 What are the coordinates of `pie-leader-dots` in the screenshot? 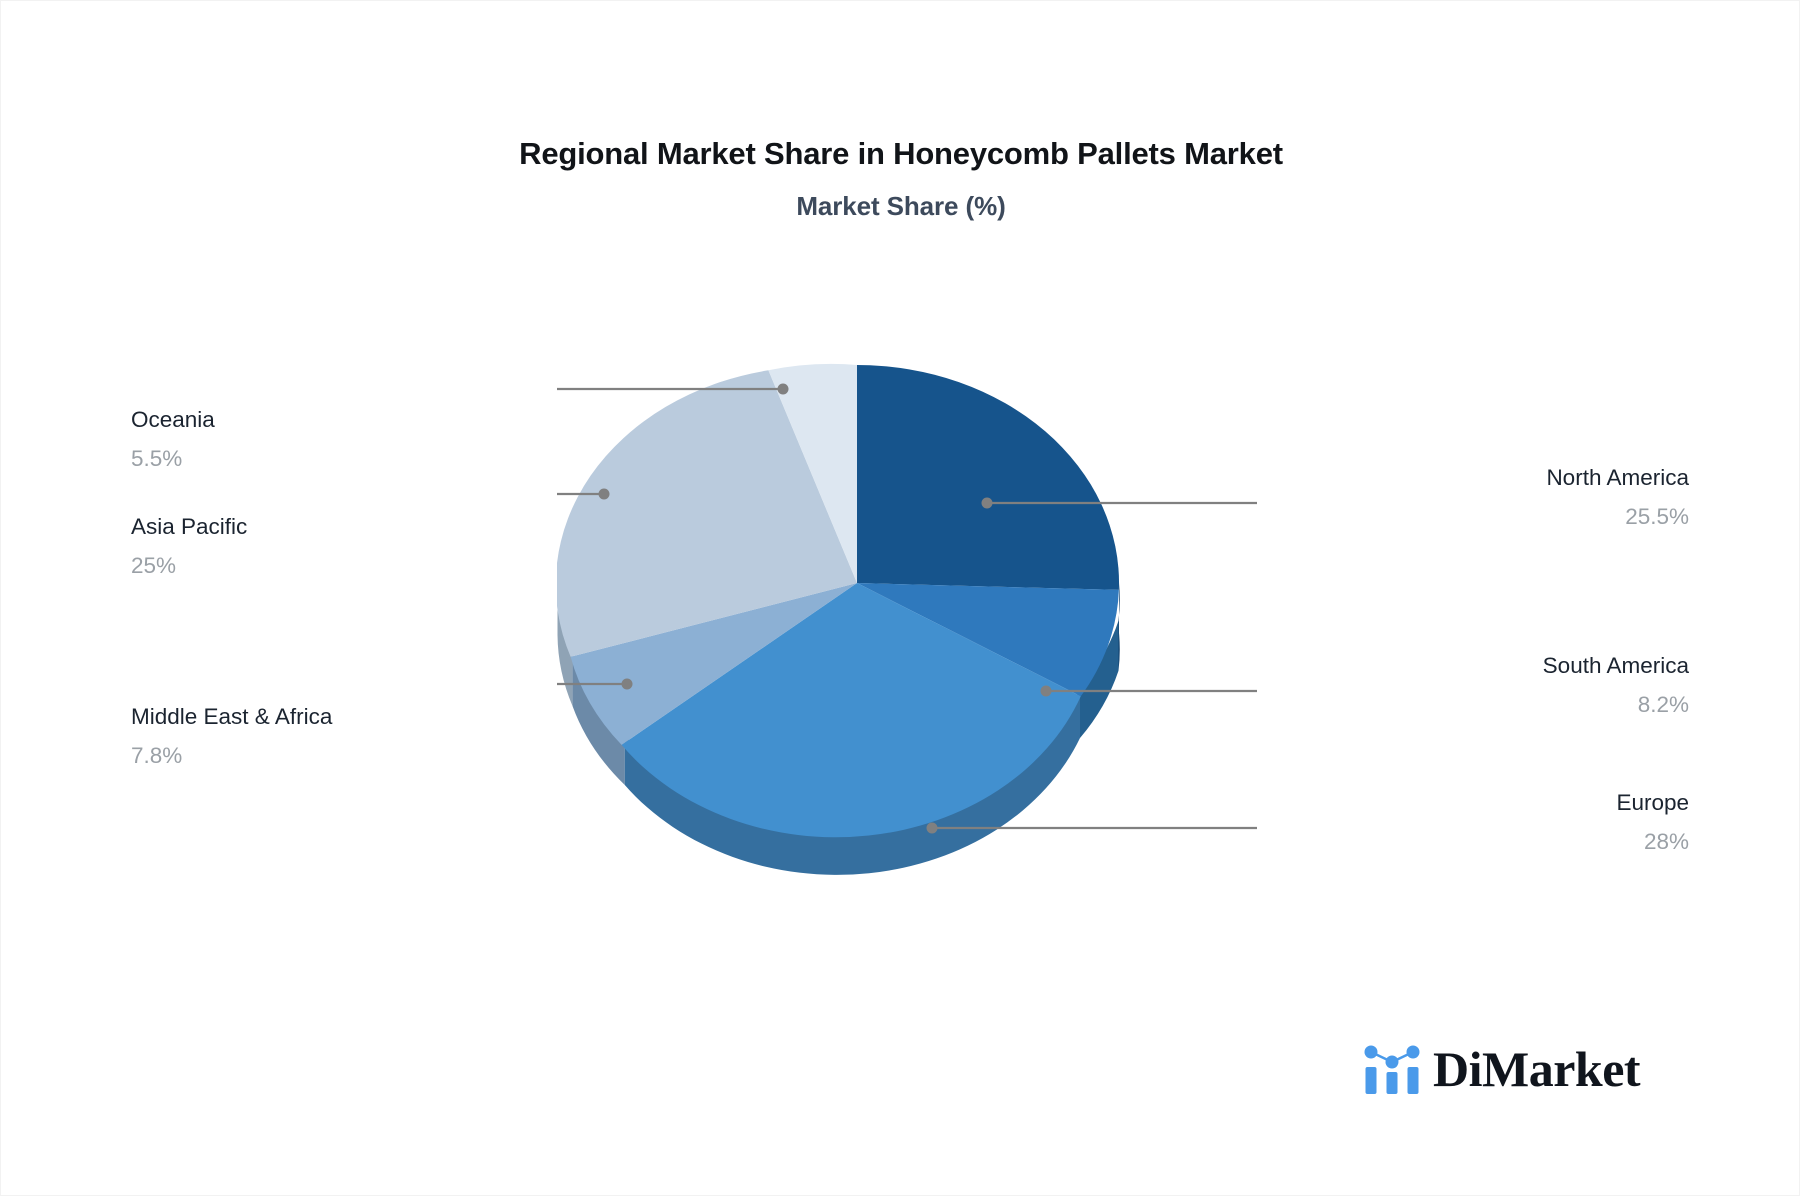 It's located at (825, 608).